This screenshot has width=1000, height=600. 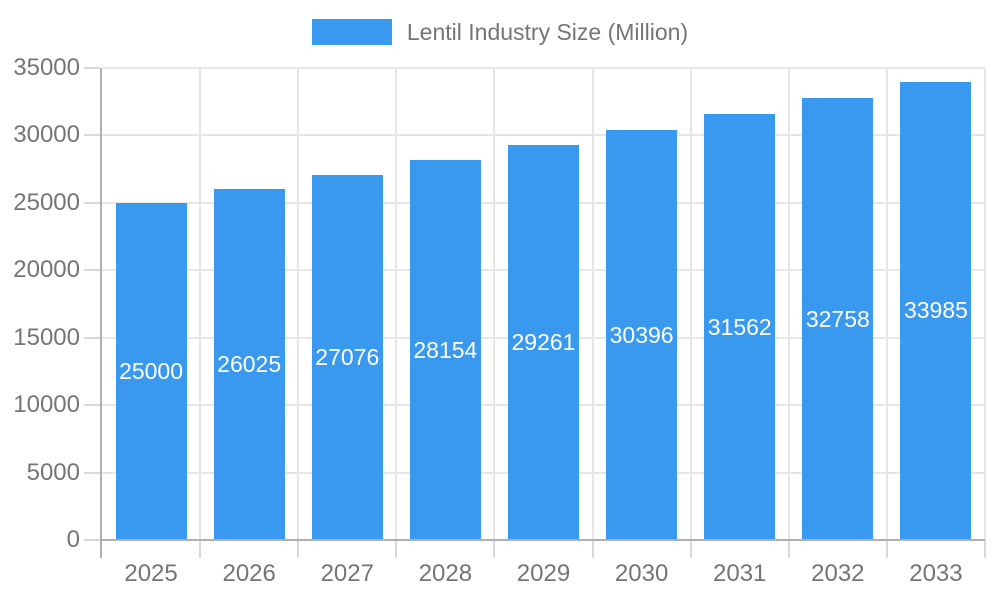 What do you see at coordinates (46, 135) in the screenshot?
I see `y-tick-label-30000: 30000` at bounding box center [46, 135].